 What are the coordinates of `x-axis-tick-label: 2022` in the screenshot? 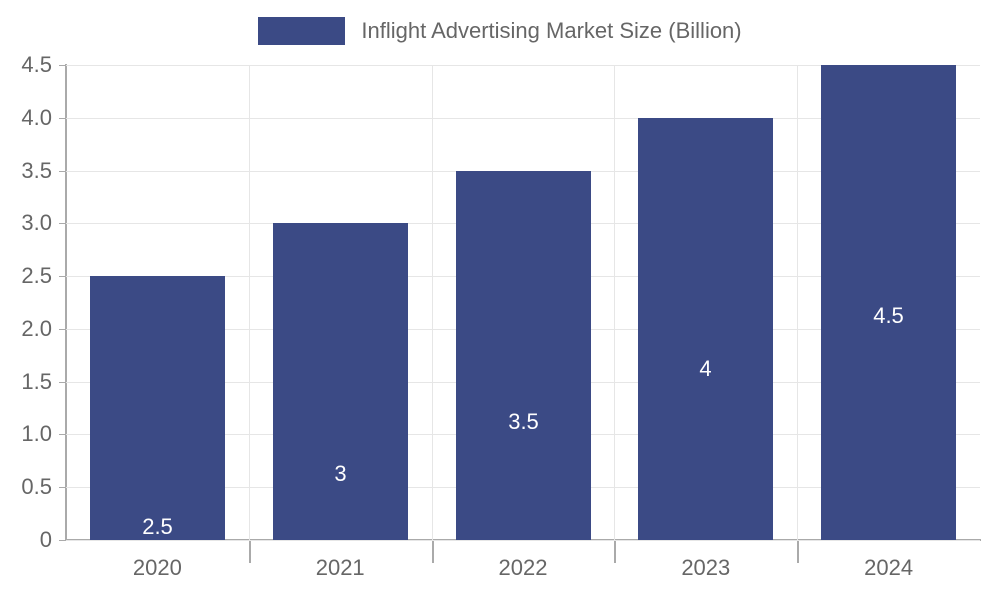 It's located at (523, 567).